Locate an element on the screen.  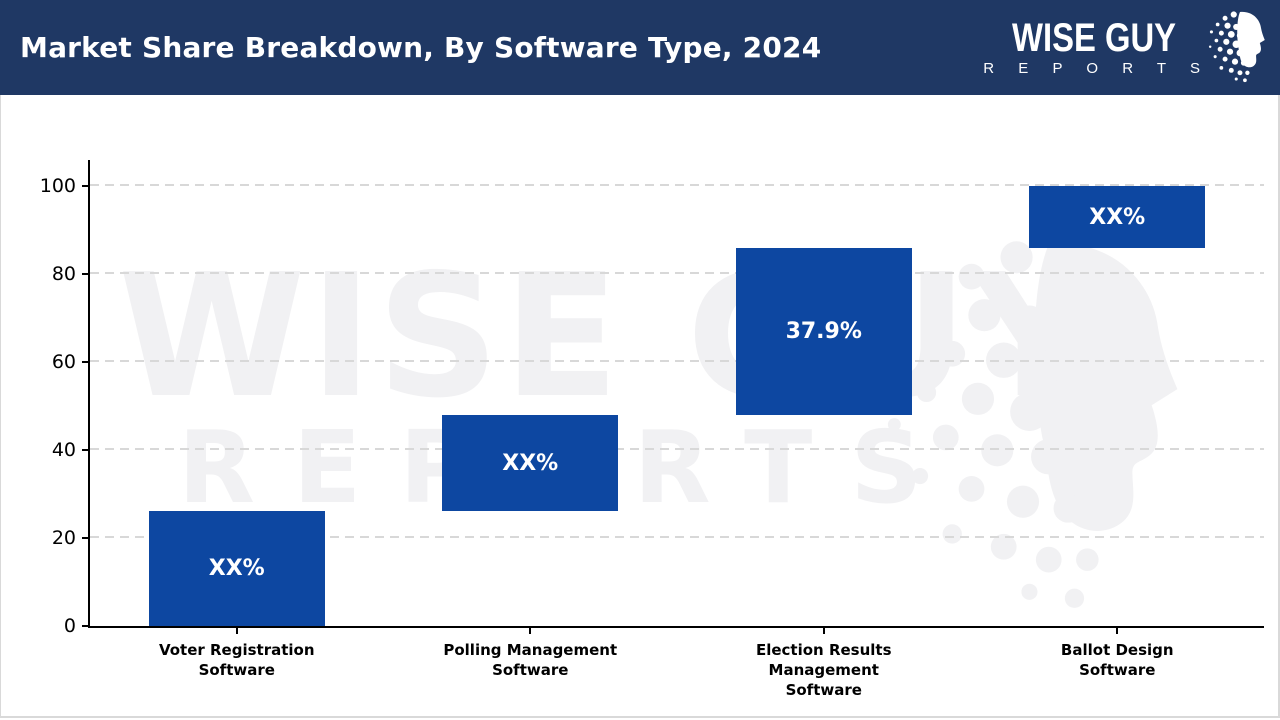
x-category-label-line: Election Results is located at coordinates (823, 650).